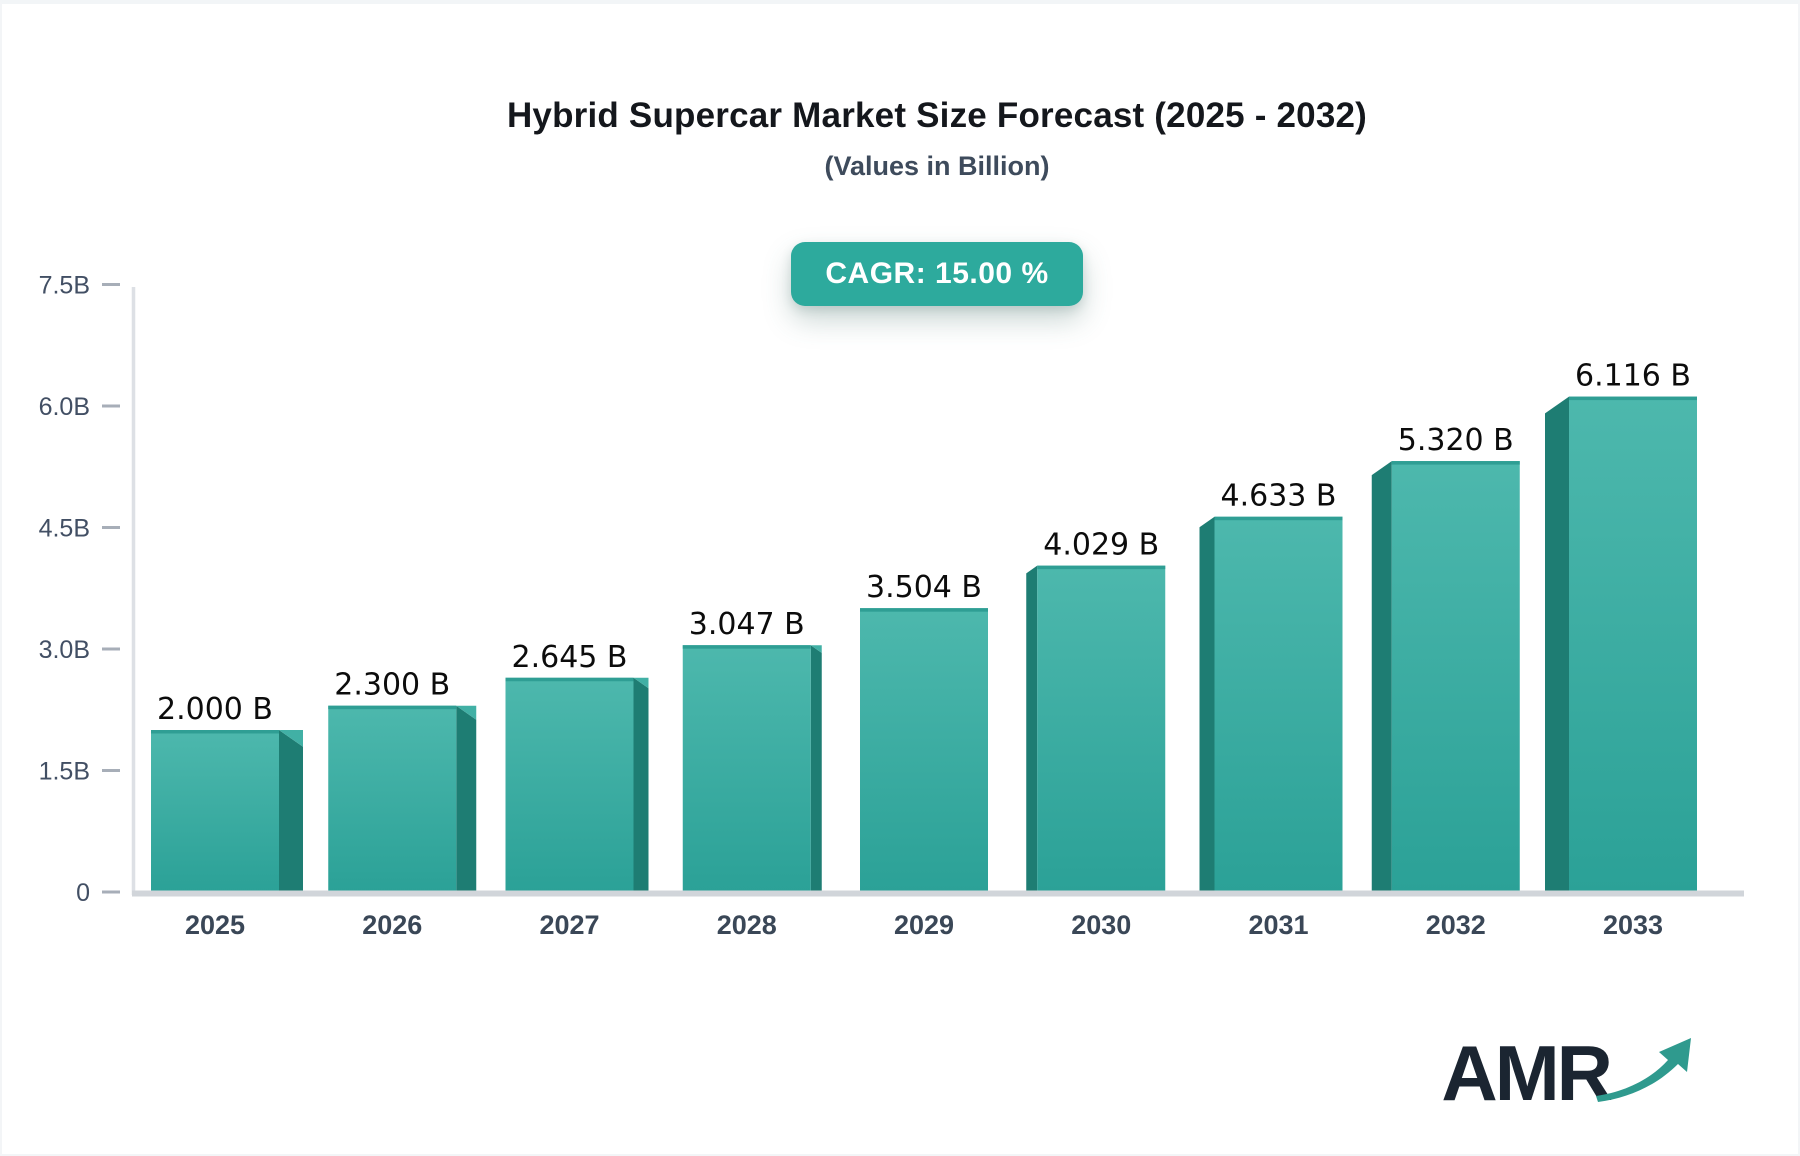  What do you see at coordinates (64, 650) in the screenshot?
I see `y-tick-label: 3.0B` at bounding box center [64, 650].